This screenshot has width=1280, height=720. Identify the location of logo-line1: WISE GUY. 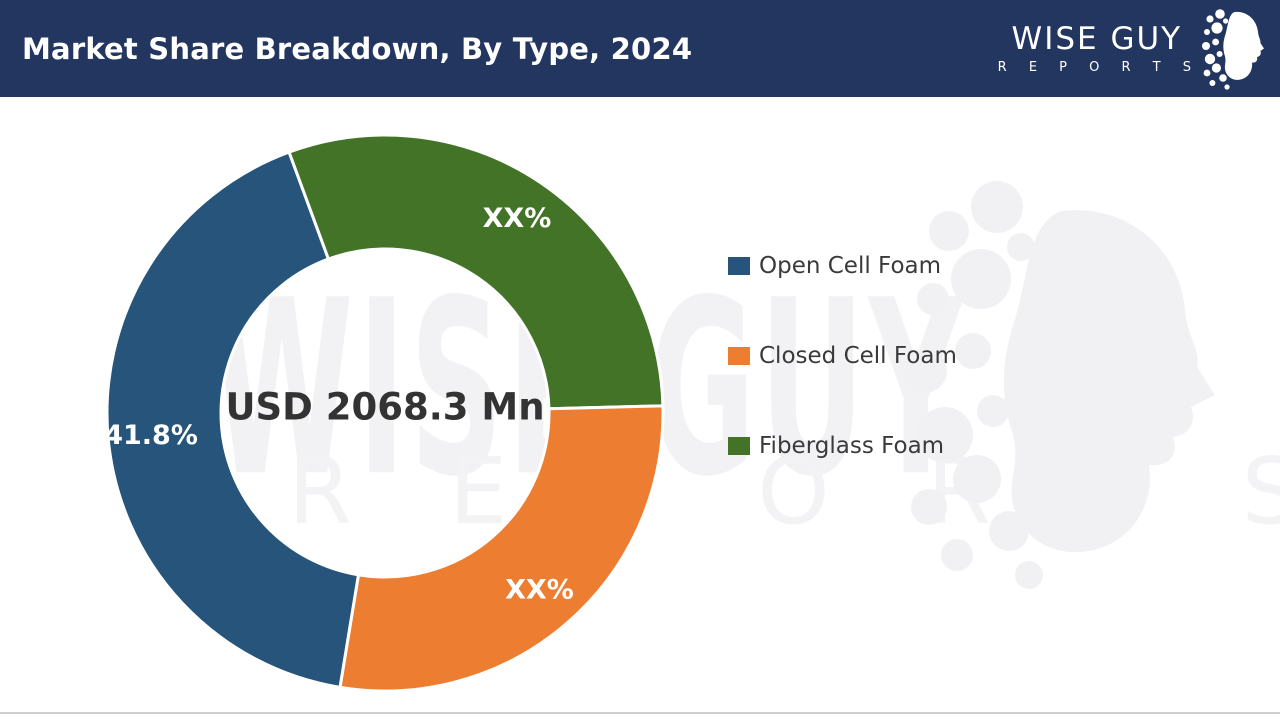
(1097, 38).